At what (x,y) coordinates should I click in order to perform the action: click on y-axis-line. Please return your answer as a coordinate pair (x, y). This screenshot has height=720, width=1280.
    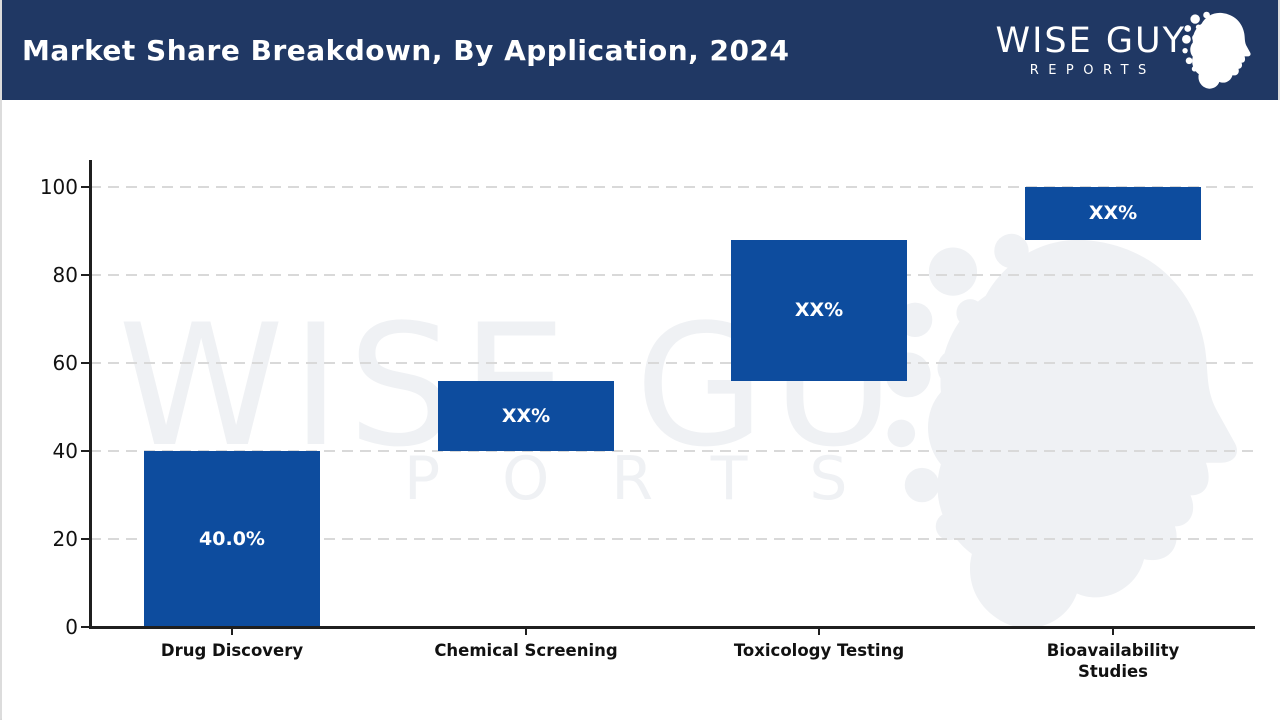
    Looking at the image, I should click on (90, 394).